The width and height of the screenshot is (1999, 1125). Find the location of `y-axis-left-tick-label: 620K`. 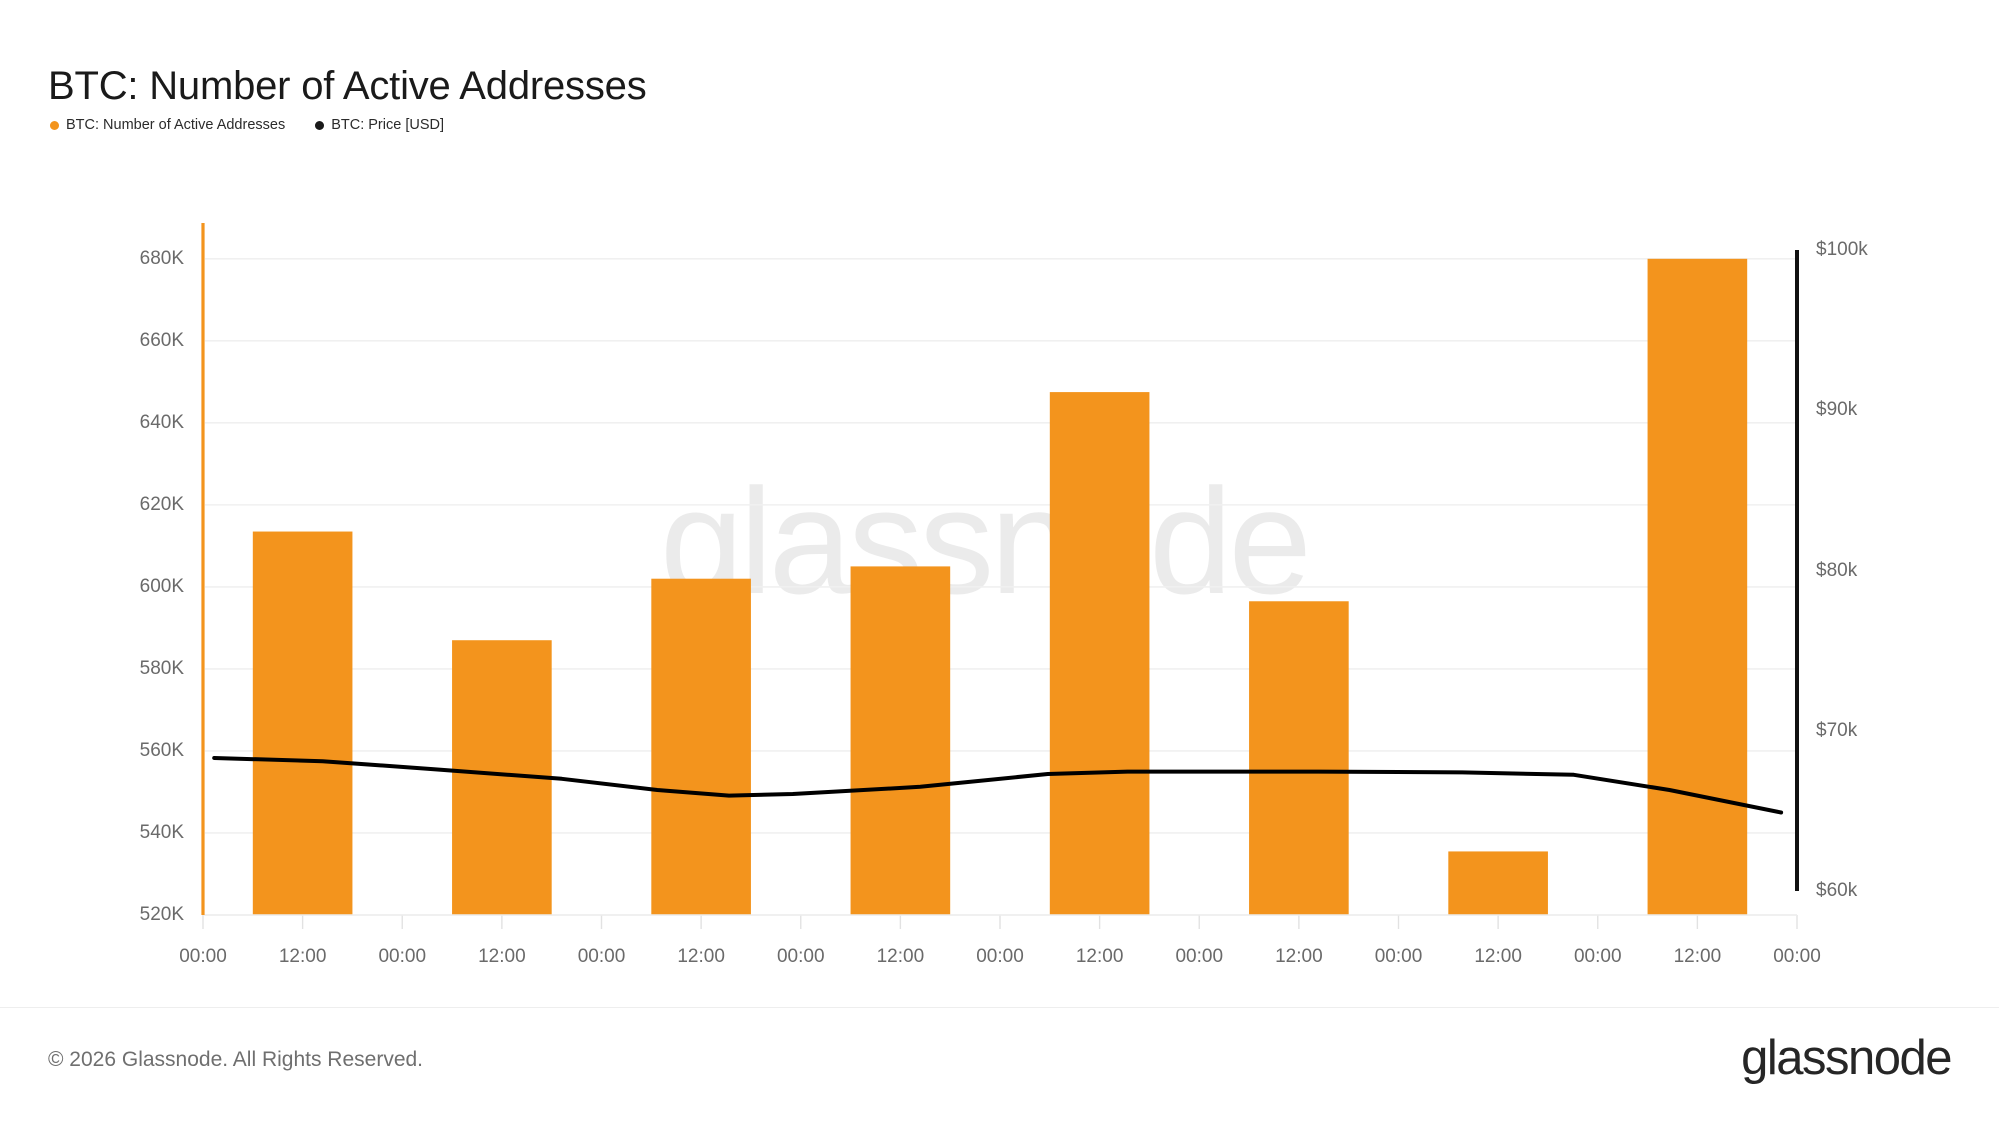

y-axis-left-tick-label: 620K is located at coordinates (161, 504).